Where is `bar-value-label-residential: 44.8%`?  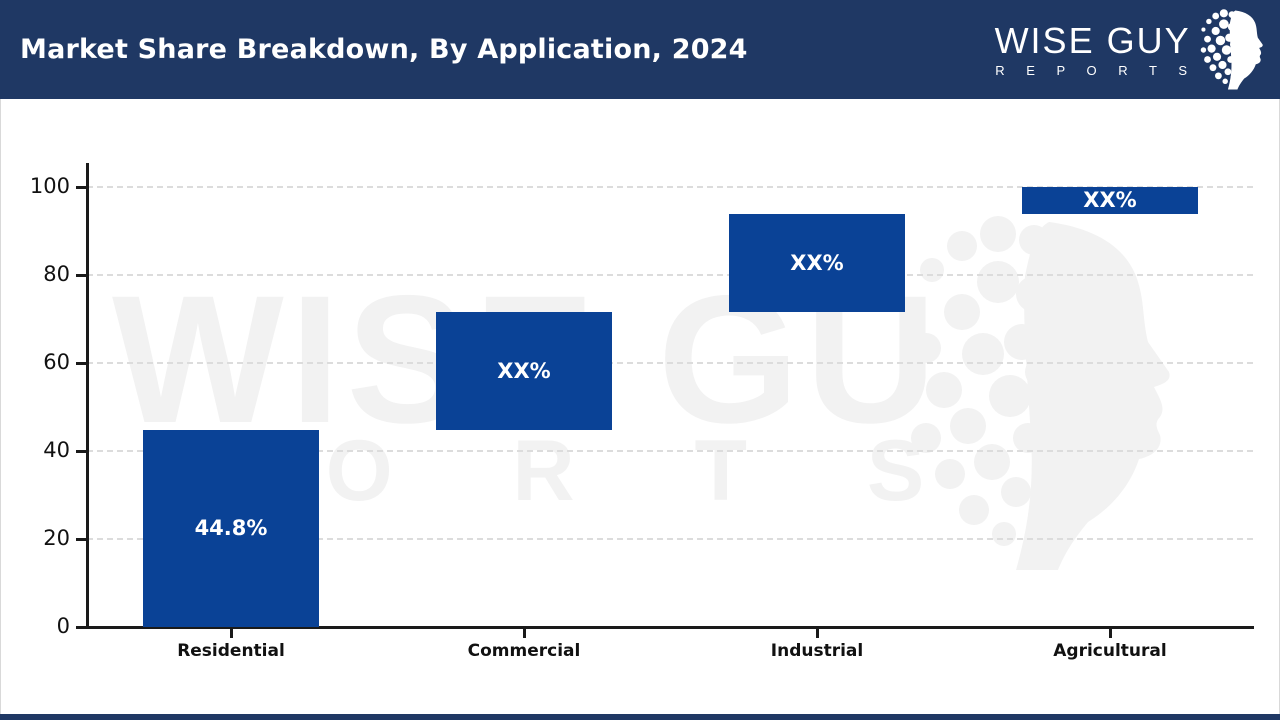
bar-value-label-residential: 44.8% is located at coordinates (231, 527).